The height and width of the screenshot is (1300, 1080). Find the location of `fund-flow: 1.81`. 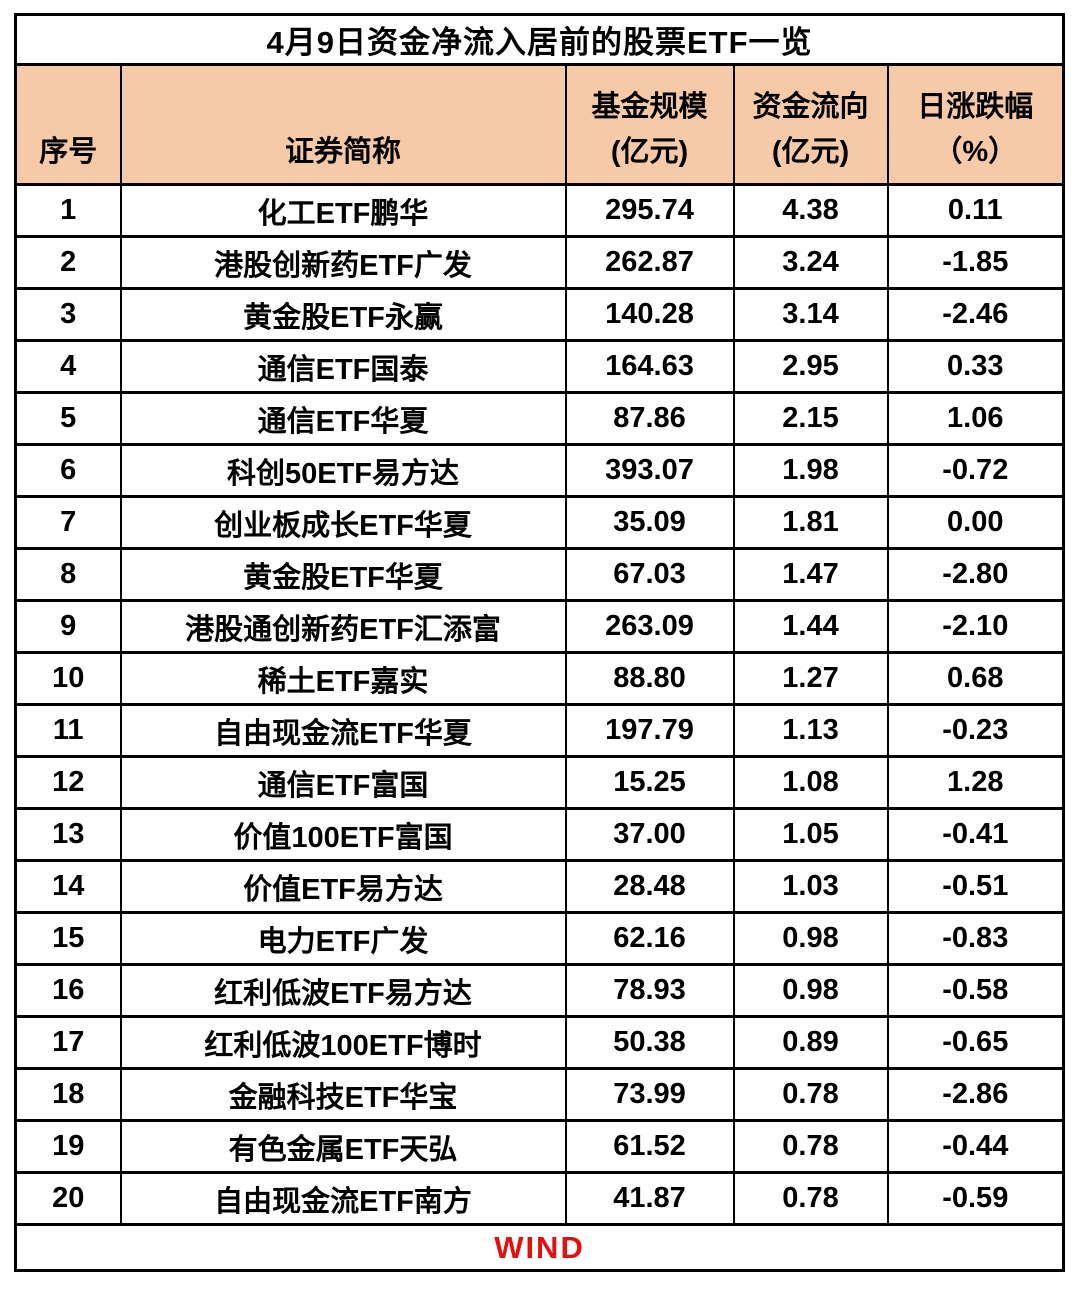

fund-flow: 1.81 is located at coordinates (810, 522).